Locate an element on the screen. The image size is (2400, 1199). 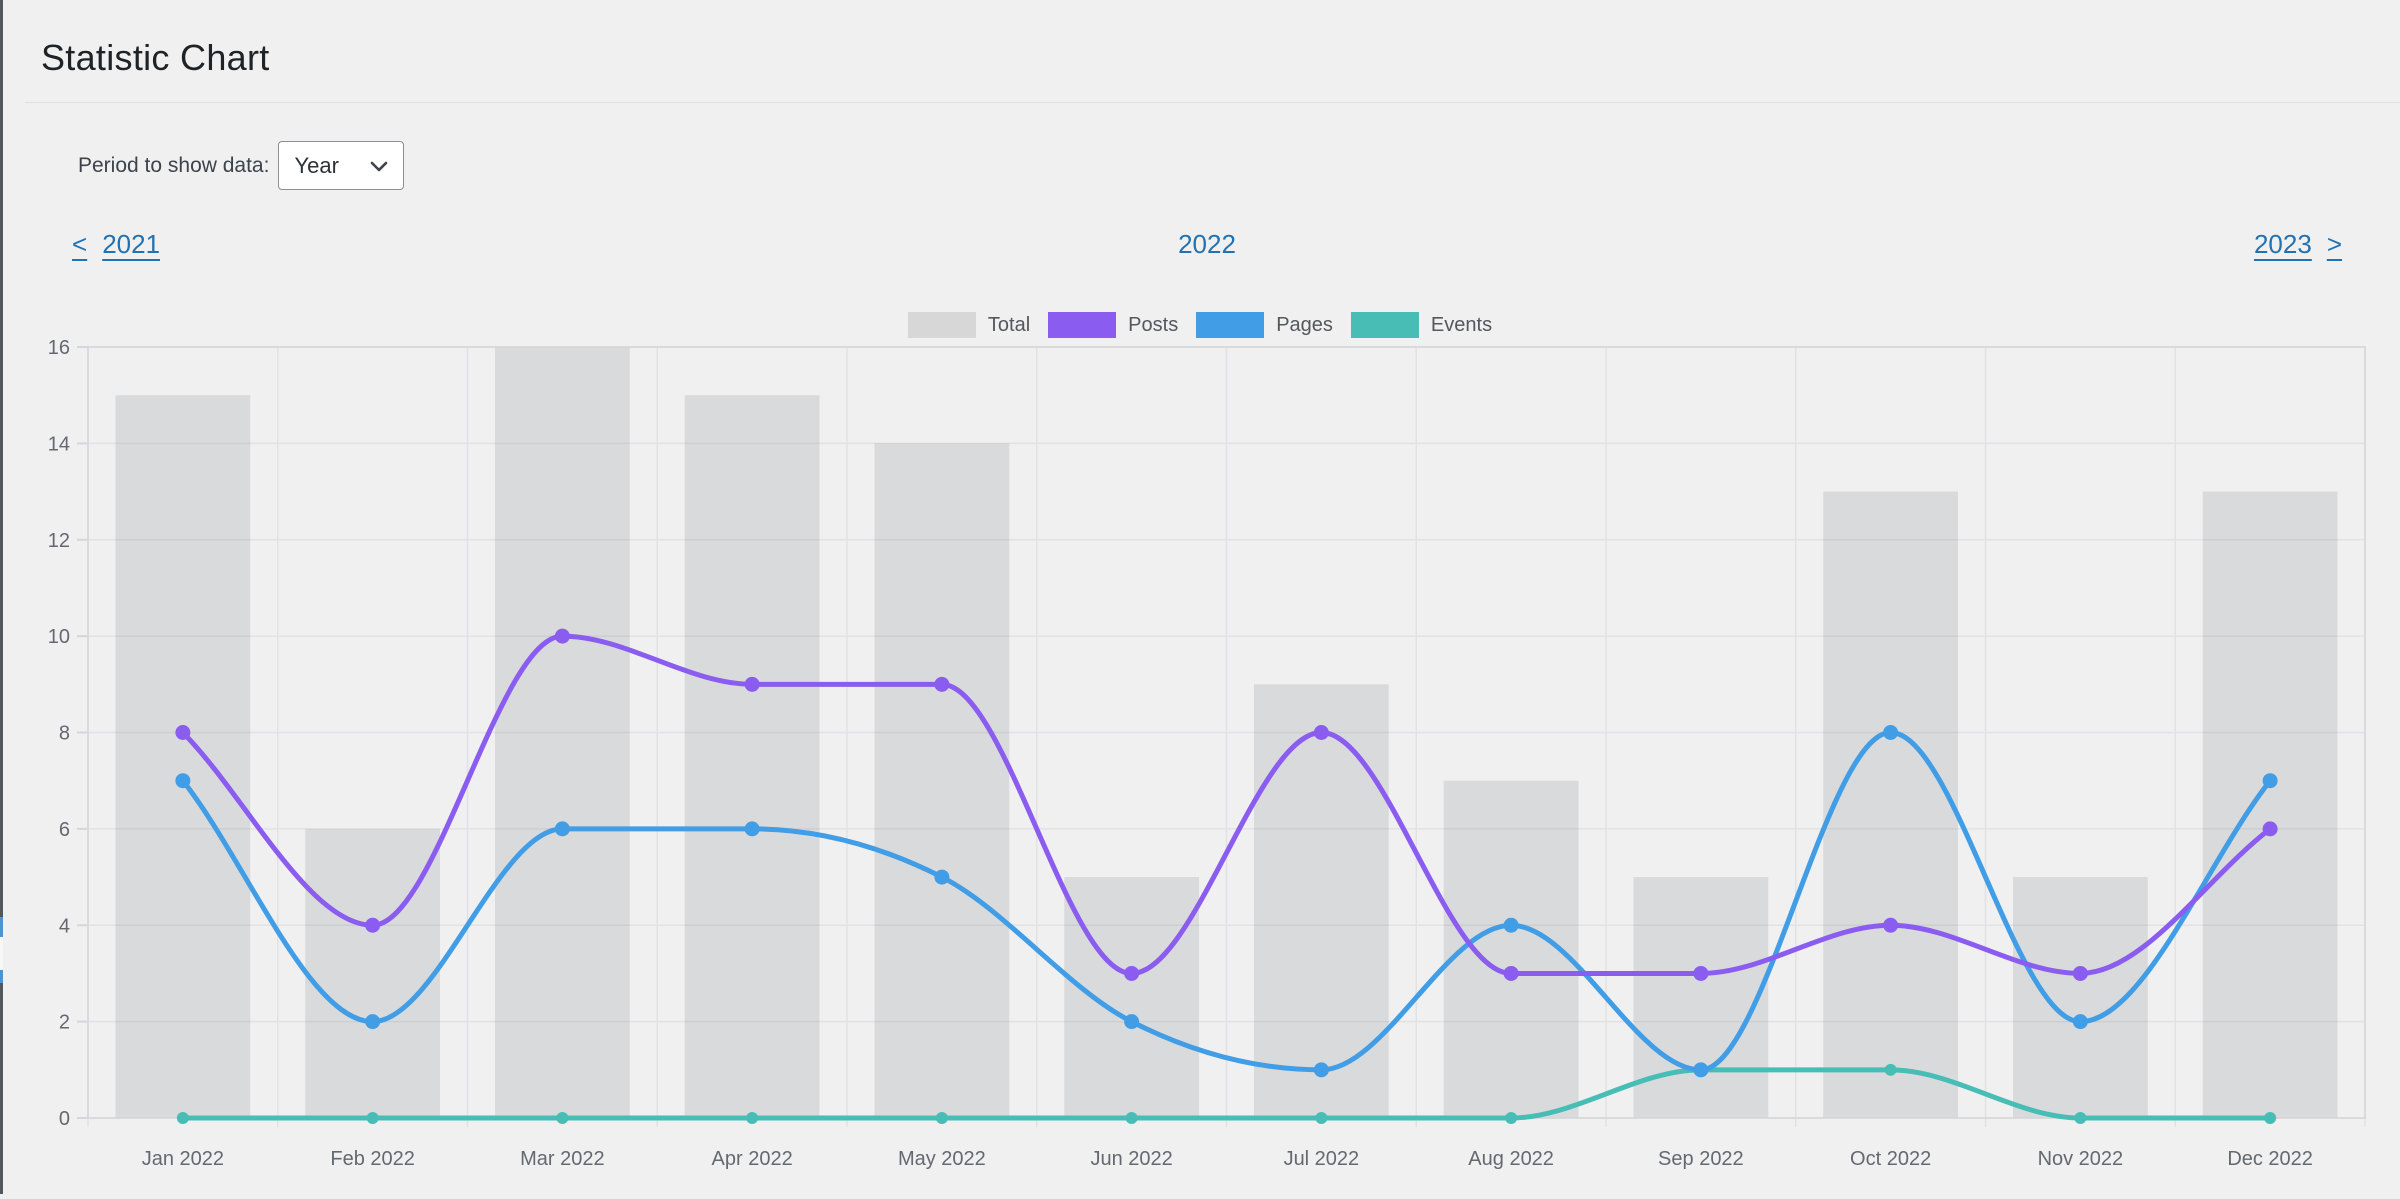
window-edge-accent-bottom is located at coordinates (1, 976).